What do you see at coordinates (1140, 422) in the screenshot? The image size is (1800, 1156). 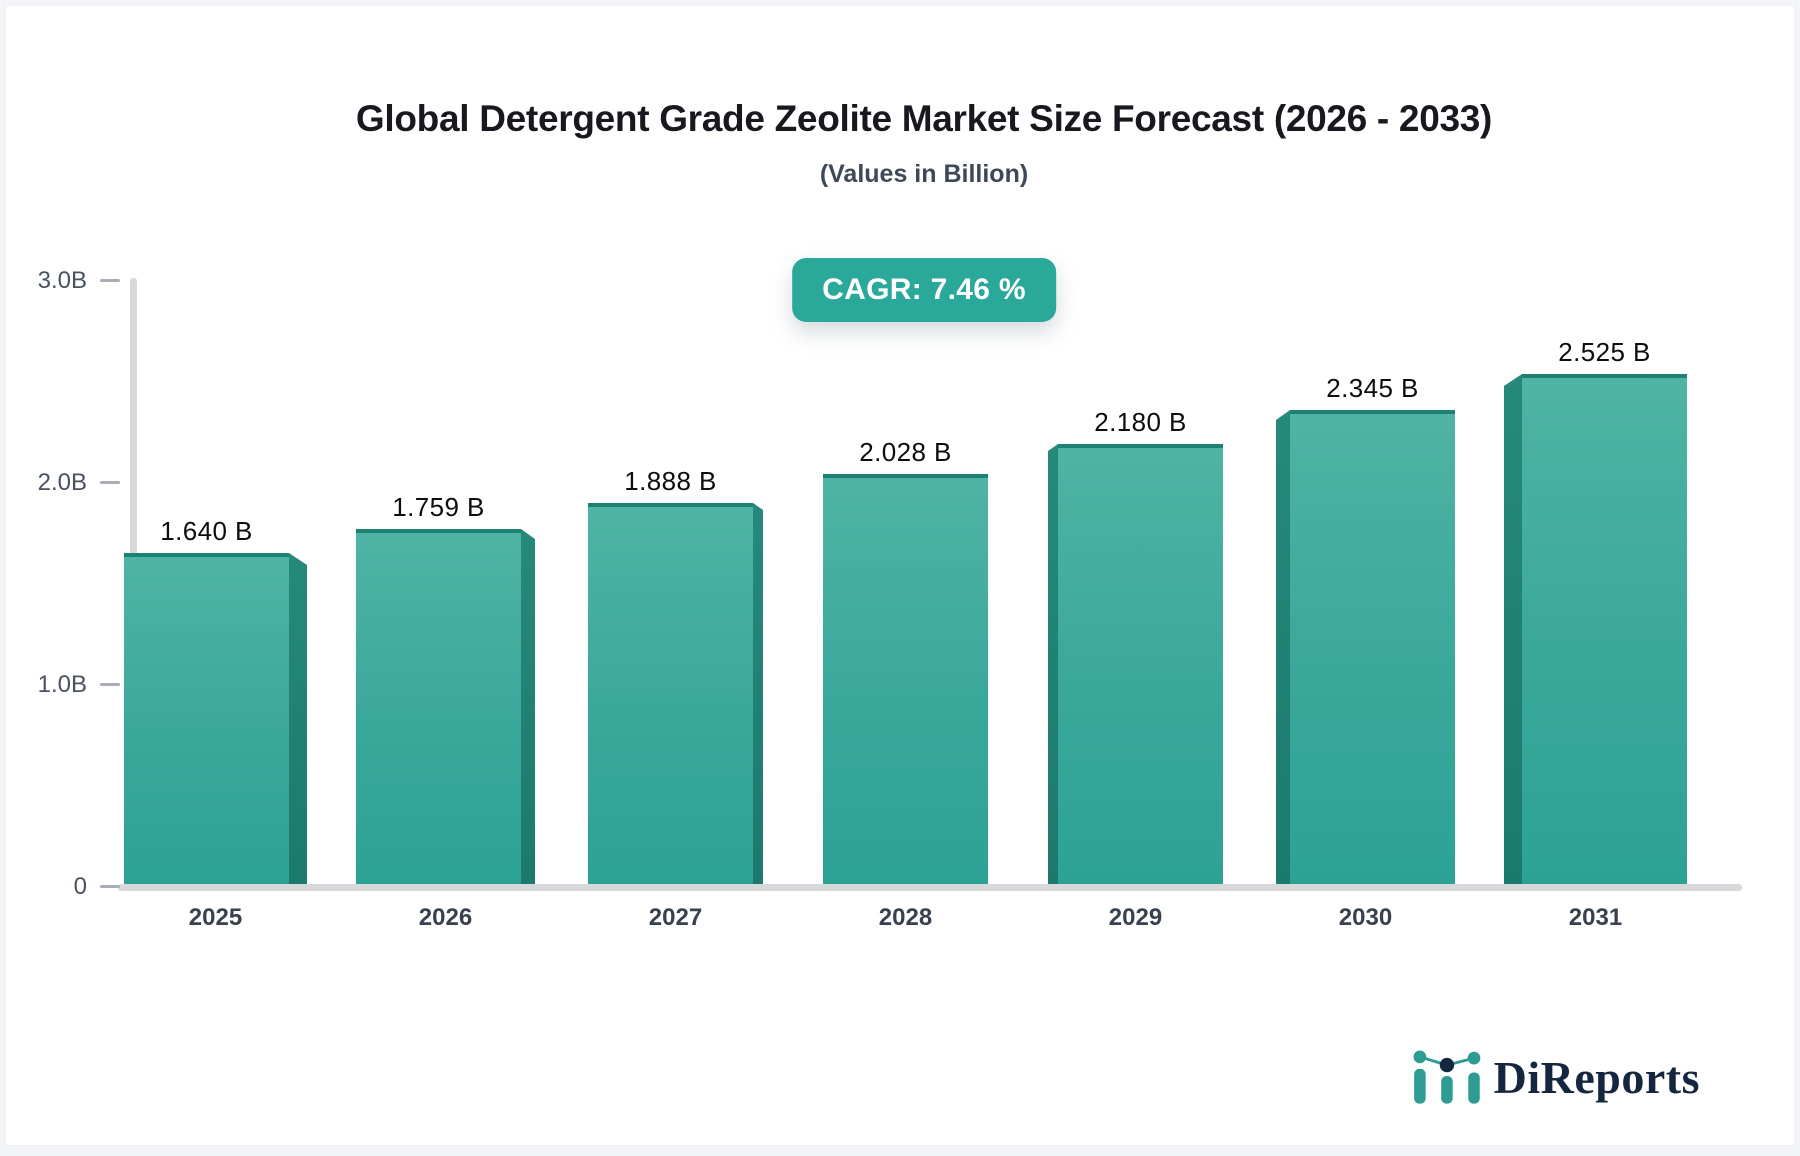 I see `bar-value-label-2029: 2.180 B` at bounding box center [1140, 422].